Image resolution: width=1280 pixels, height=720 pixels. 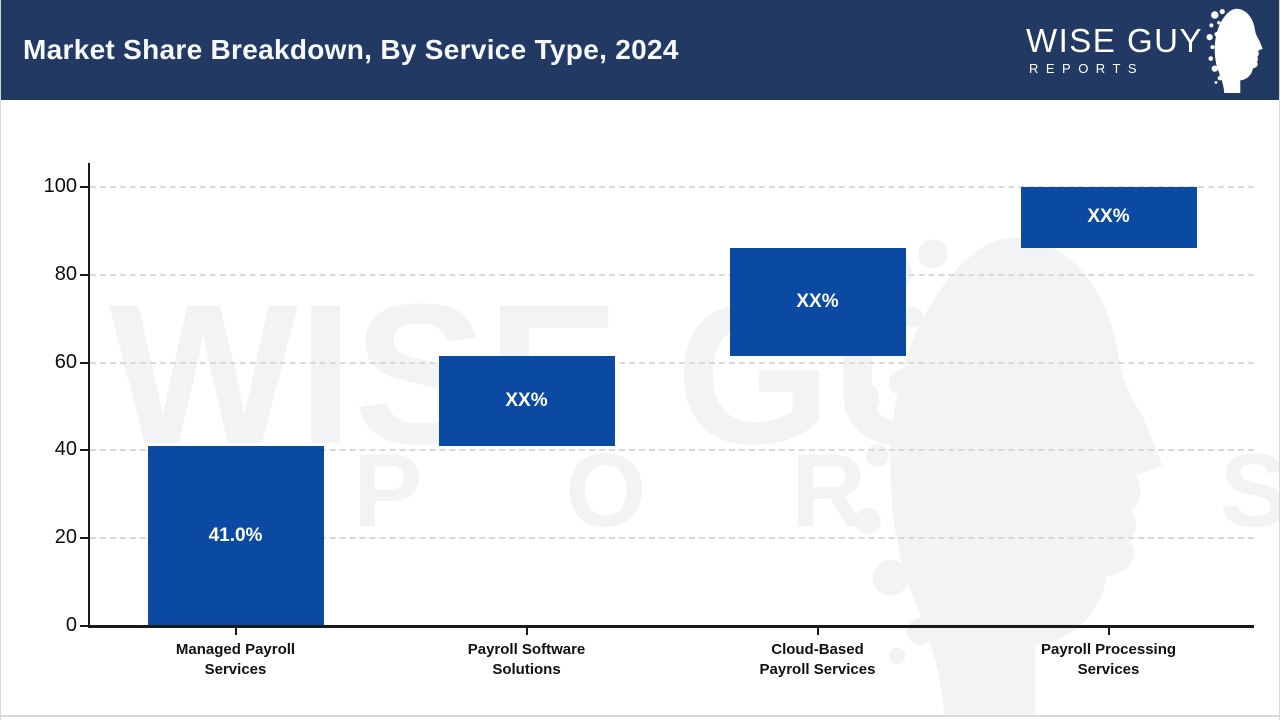 I want to click on x-category-line1: Managed Payroll, so click(x=235, y=649).